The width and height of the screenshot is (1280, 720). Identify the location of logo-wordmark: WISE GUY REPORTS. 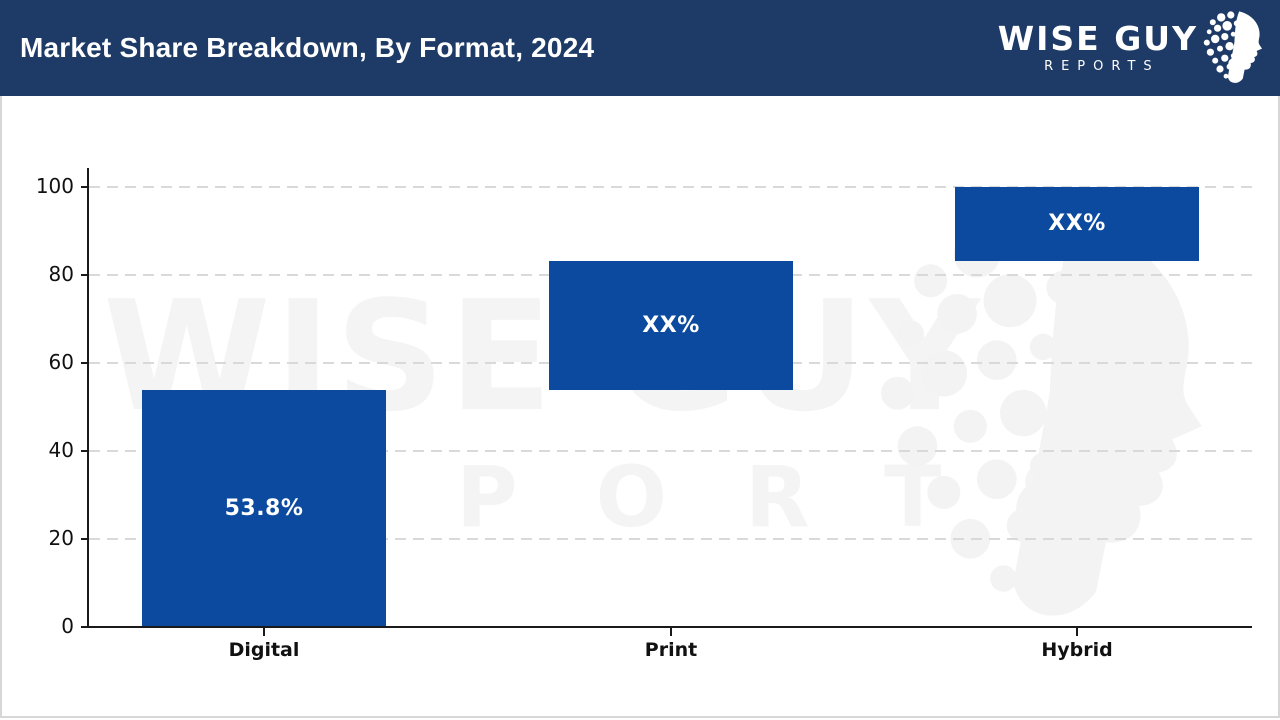
(1098, 48).